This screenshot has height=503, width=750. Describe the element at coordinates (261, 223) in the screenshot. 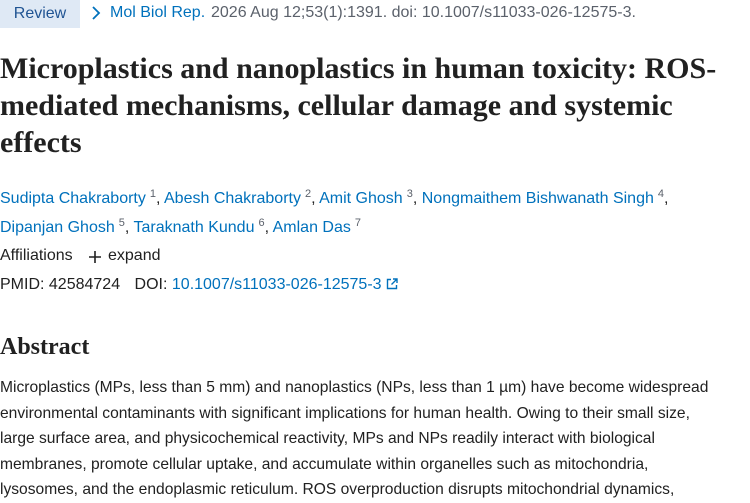

I see `affiliation-number: 6` at that location.